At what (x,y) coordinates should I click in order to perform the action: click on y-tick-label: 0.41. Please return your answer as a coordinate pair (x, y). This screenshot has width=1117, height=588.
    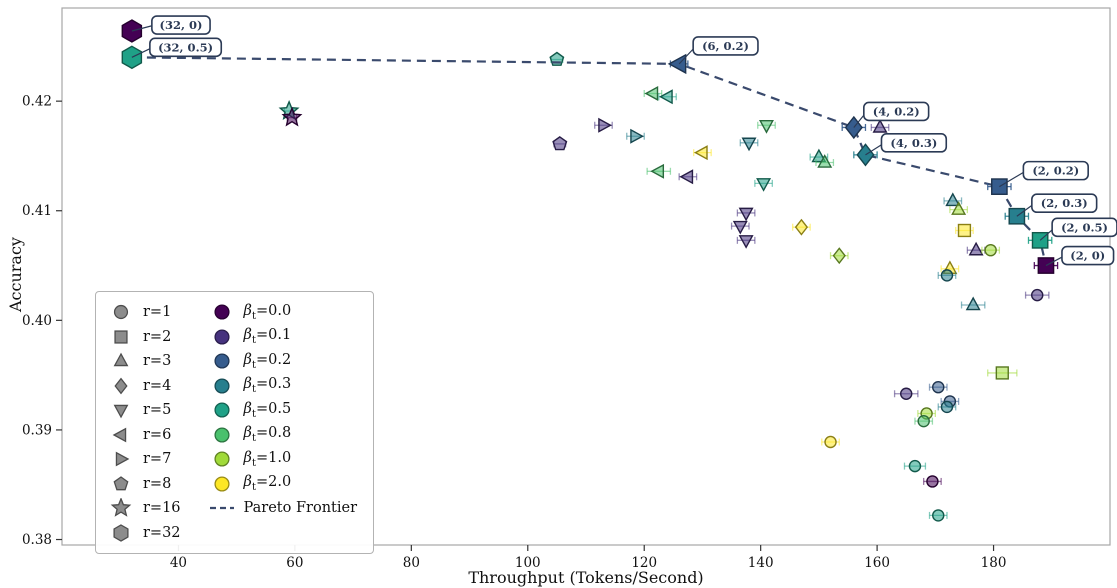
    Looking at the image, I should click on (37, 211).